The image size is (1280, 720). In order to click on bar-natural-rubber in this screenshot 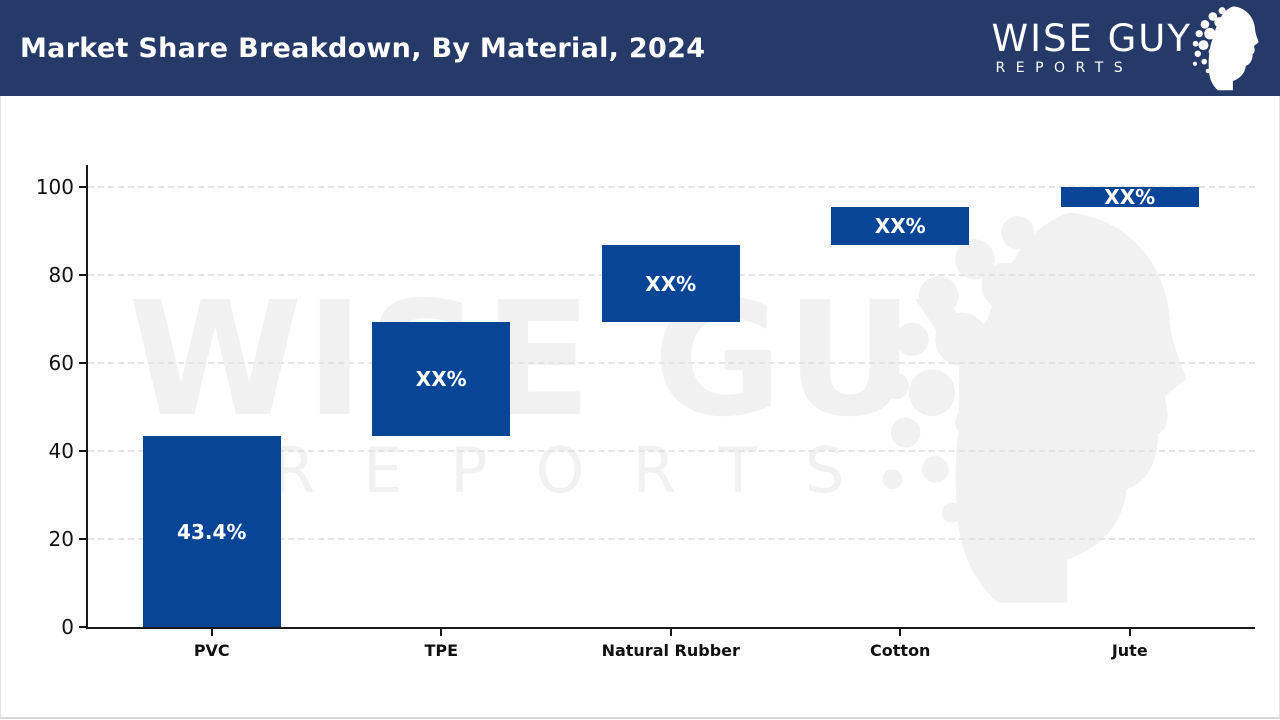, I will do `click(670, 284)`.